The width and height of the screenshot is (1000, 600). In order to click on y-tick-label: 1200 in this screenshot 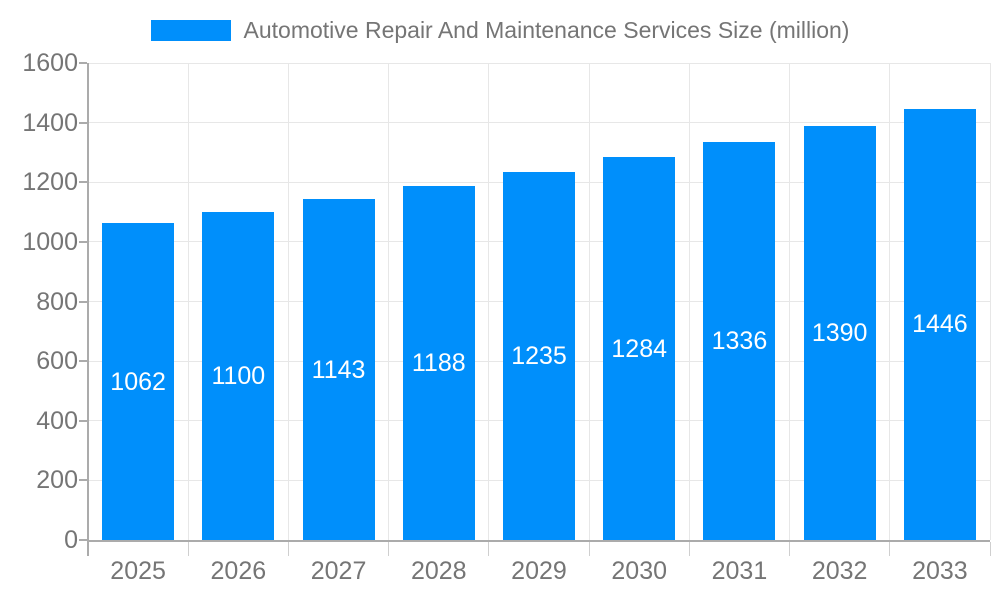, I will do `click(50, 182)`.